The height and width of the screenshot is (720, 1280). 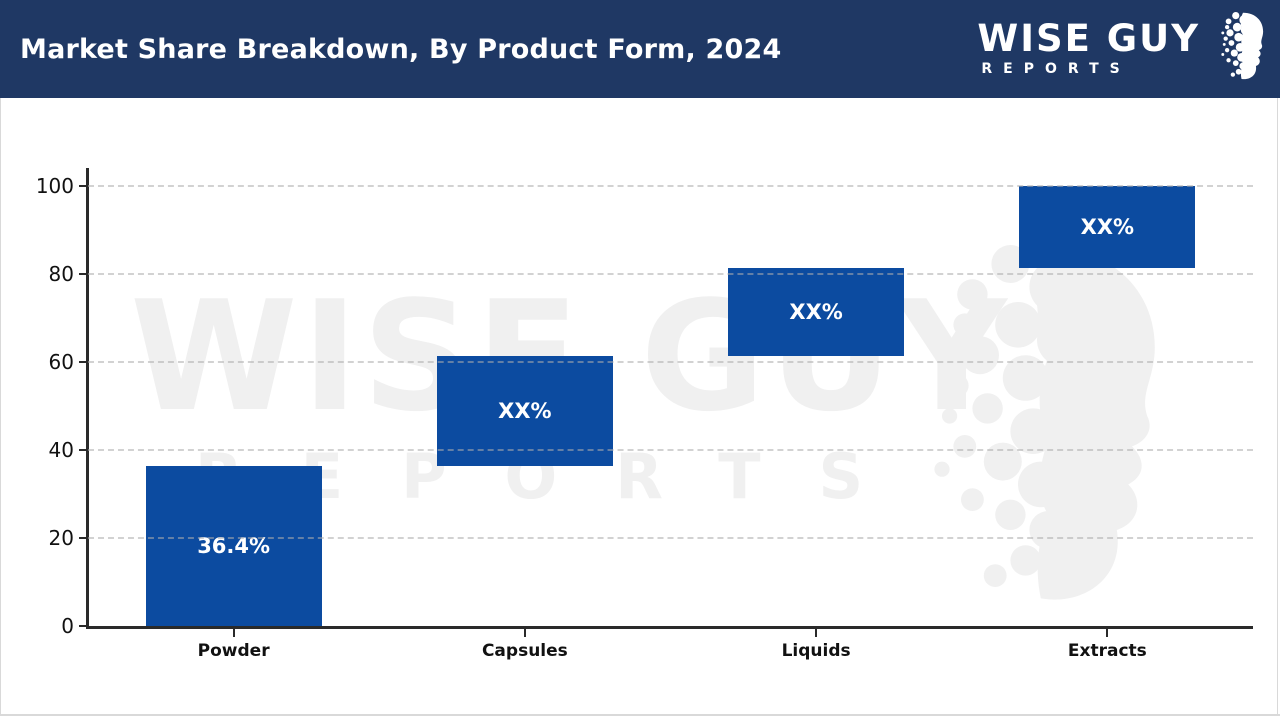 I want to click on bar-capsules: XX%, so click(x=524, y=410).